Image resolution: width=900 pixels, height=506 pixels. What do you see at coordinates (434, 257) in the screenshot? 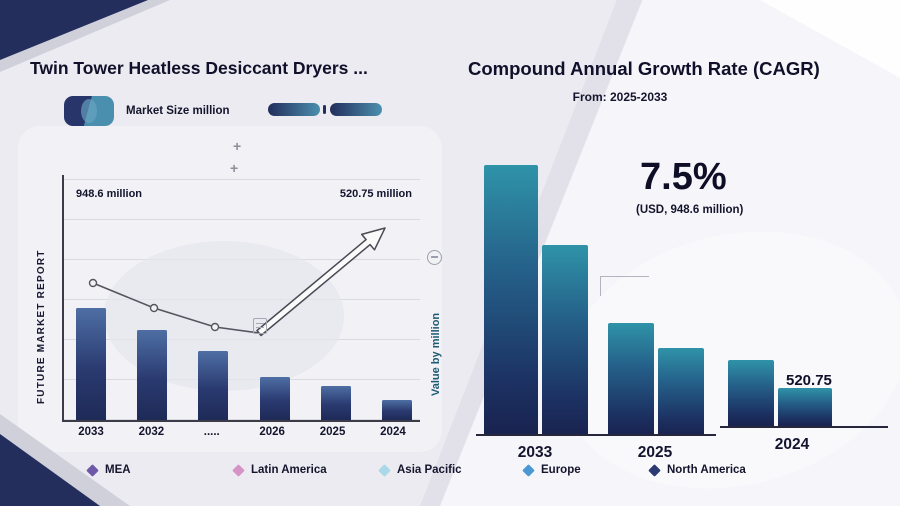
I see `minus-circle-icon` at bounding box center [434, 257].